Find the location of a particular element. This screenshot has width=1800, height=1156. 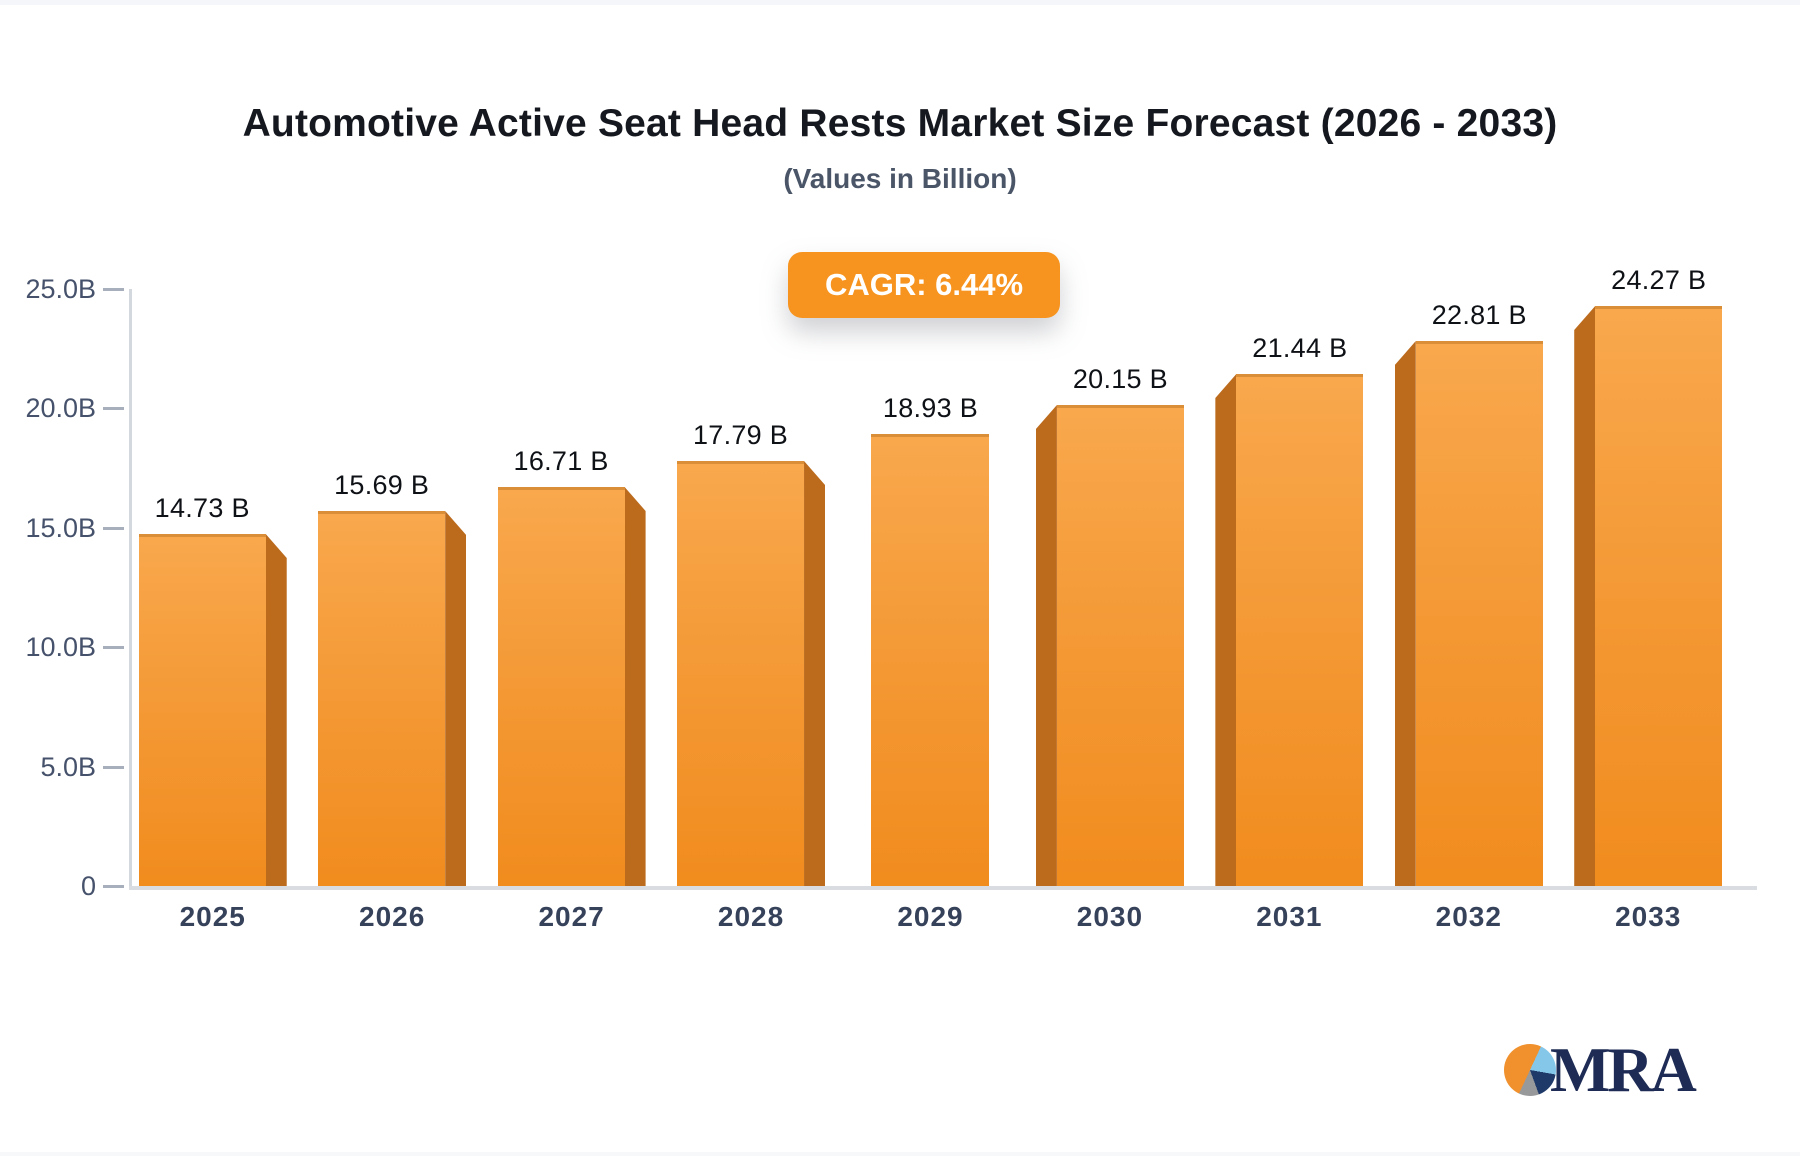

bar-3d: 14.73 B is located at coordinates (212, 689).